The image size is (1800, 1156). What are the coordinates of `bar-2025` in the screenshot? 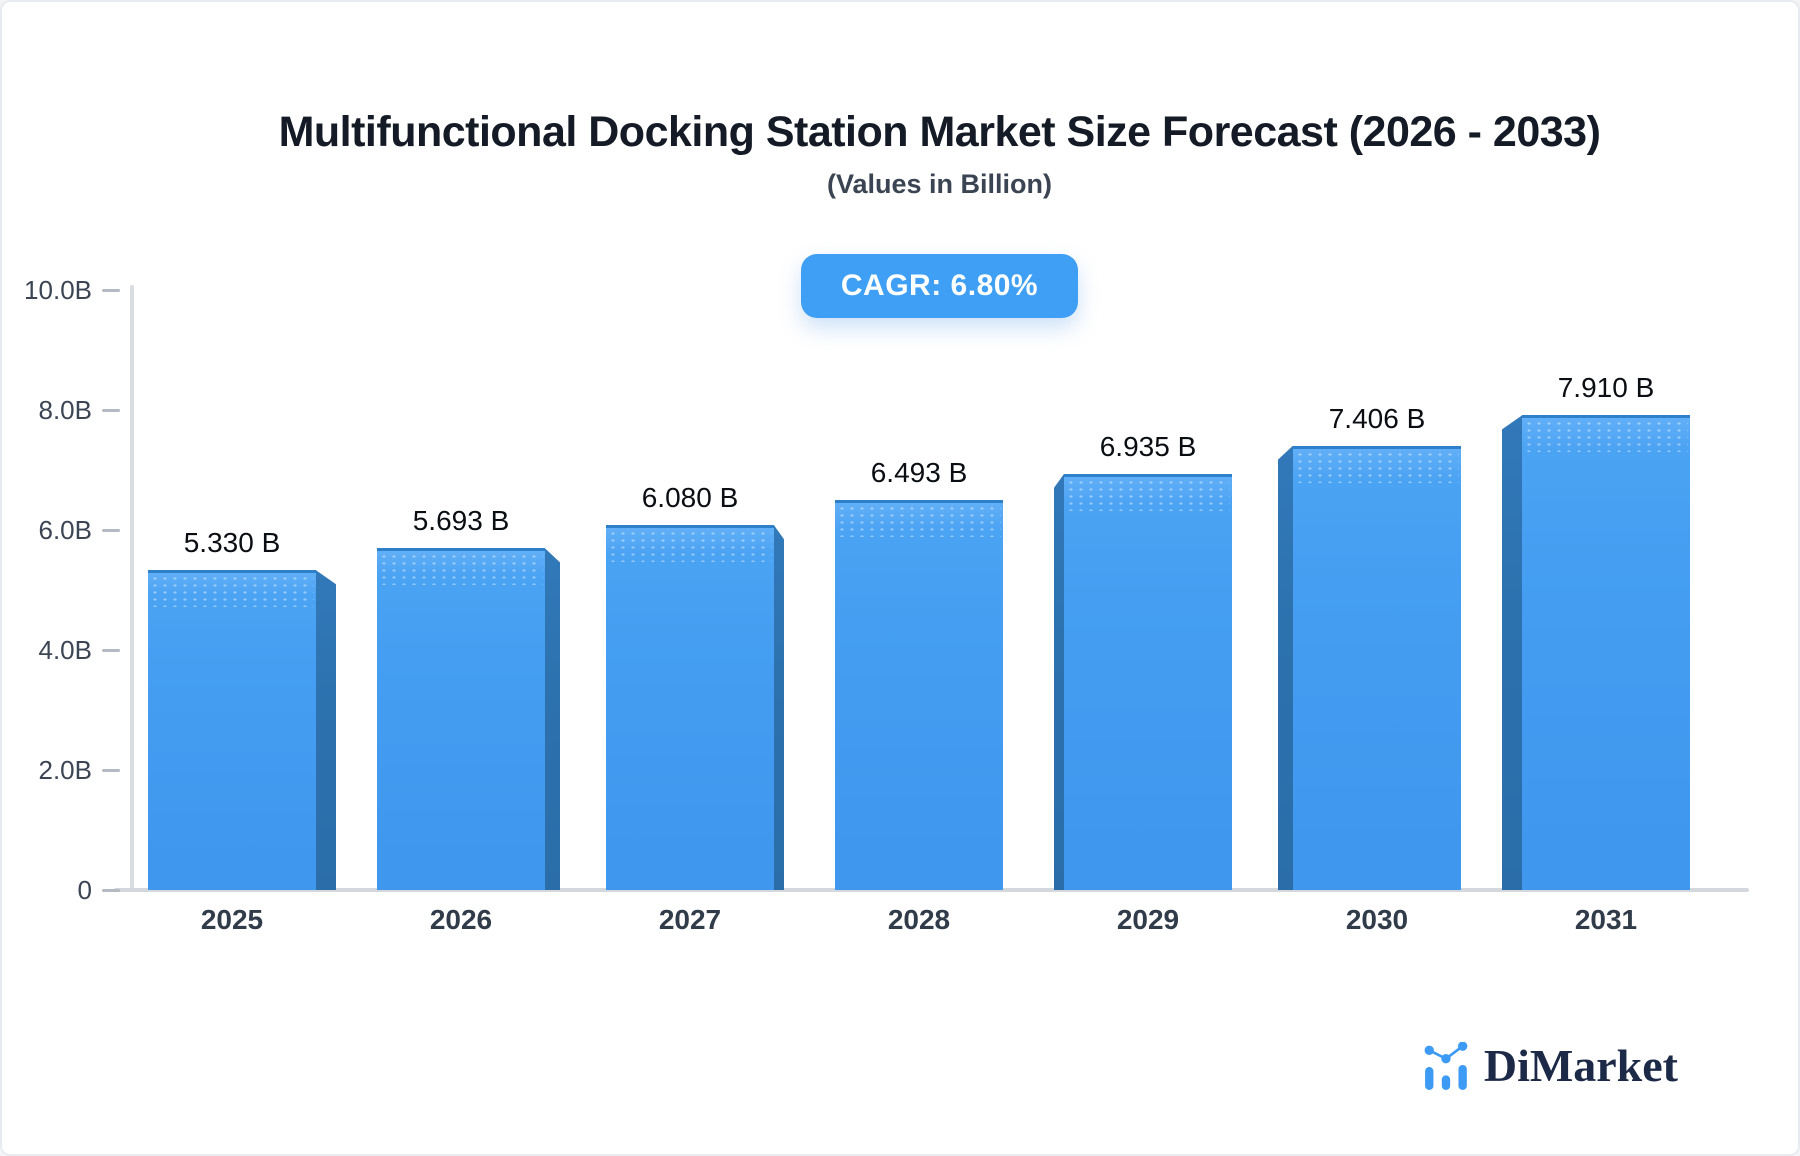 It's located at (232, 730).